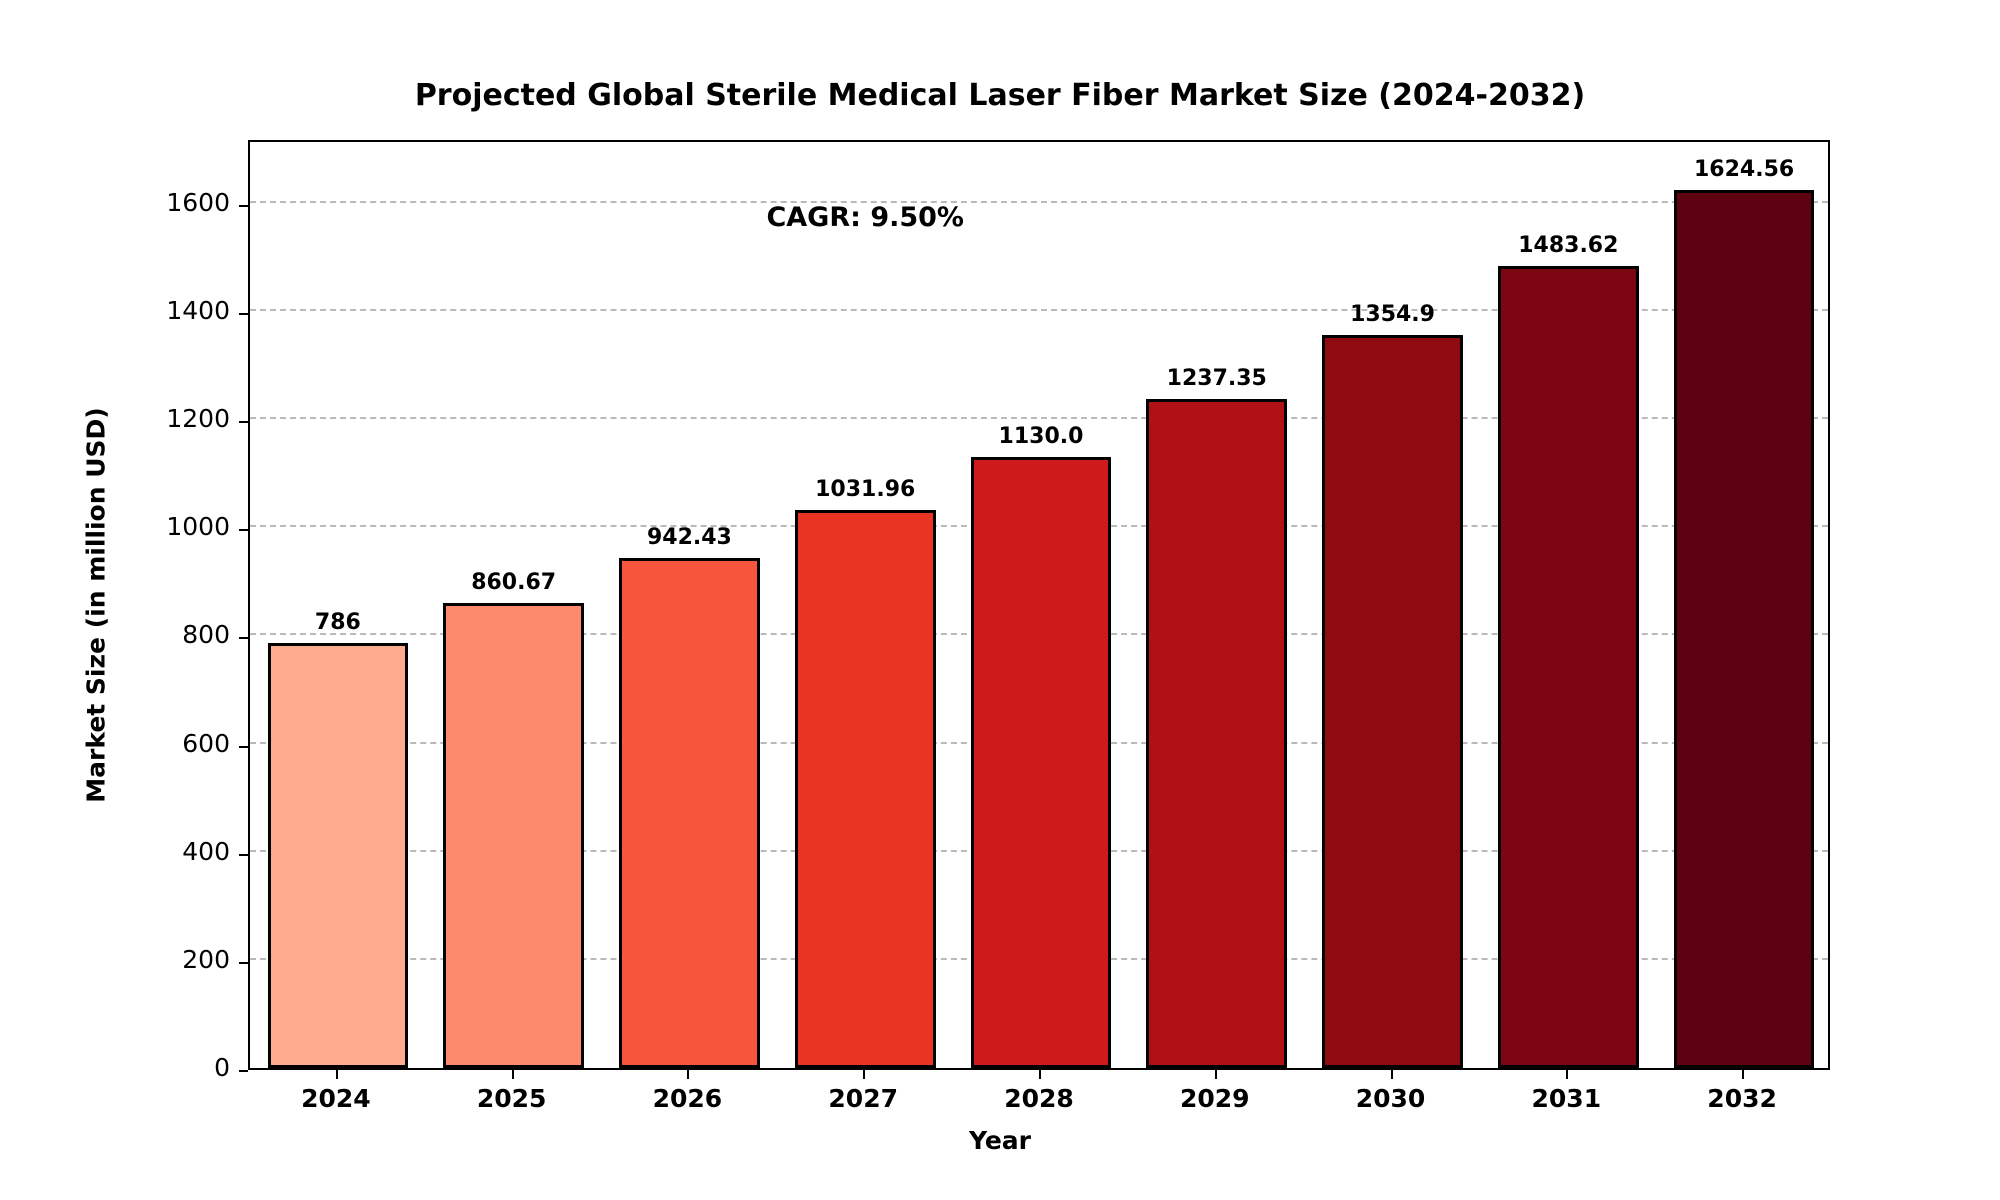 This screenshot has width=2000, height=1200. What do you see at coordinates (511, 1098) in the screenshot?
I see `x-tick-label: 2025` at bounding box center [511, 1098].